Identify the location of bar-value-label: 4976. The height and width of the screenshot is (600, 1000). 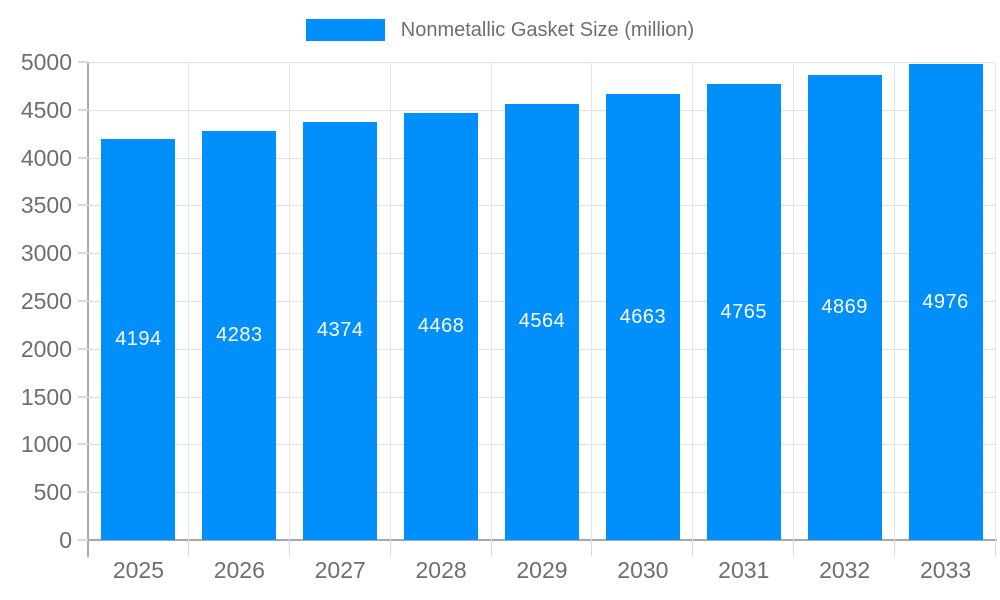
(945, 301).